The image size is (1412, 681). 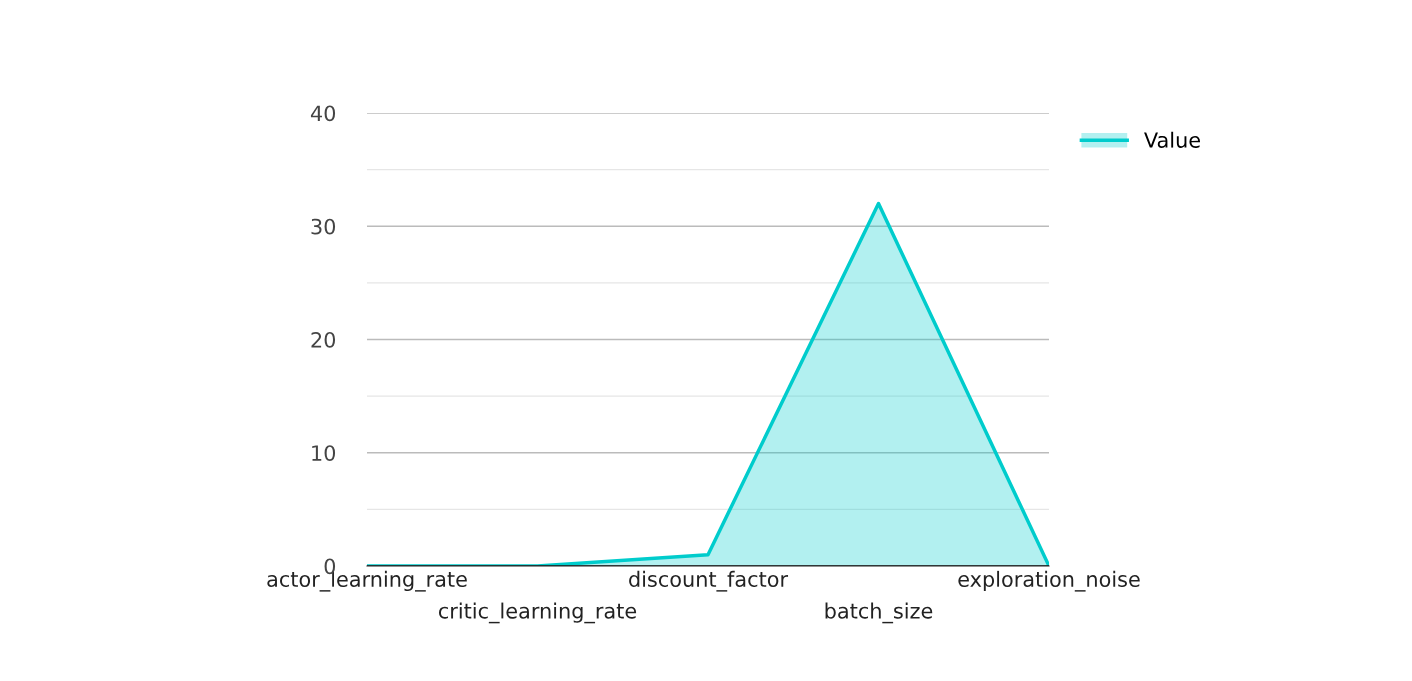 I want to click on x-tick-label: exploration_noise, so click(x=1049, y=581).